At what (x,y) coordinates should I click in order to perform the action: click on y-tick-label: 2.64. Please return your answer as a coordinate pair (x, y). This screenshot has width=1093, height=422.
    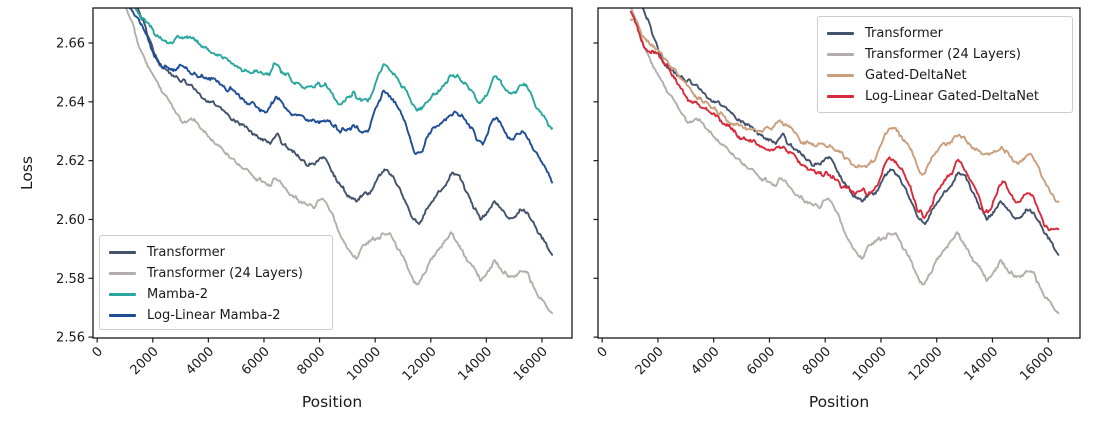
    Looking at the image, I should click on (70, 102).